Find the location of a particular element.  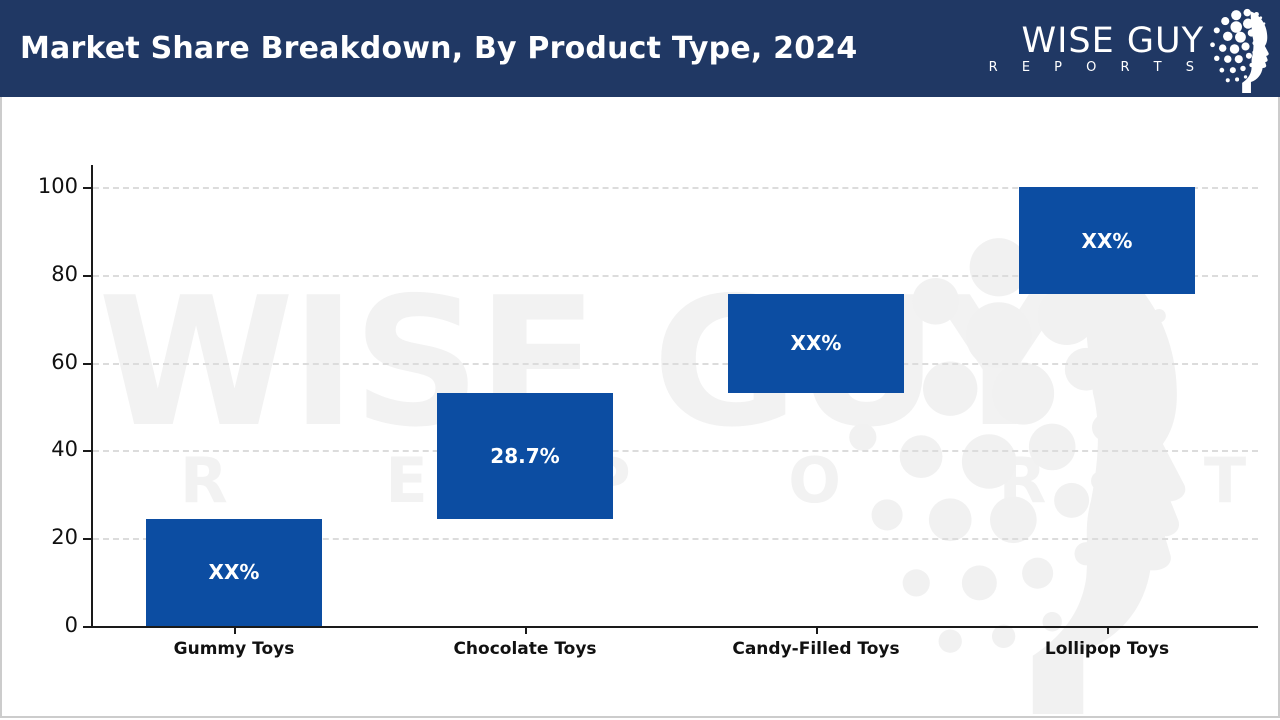

brand-logo: WISE GUY R E P O R T S is located at coordinates (1128, 49).